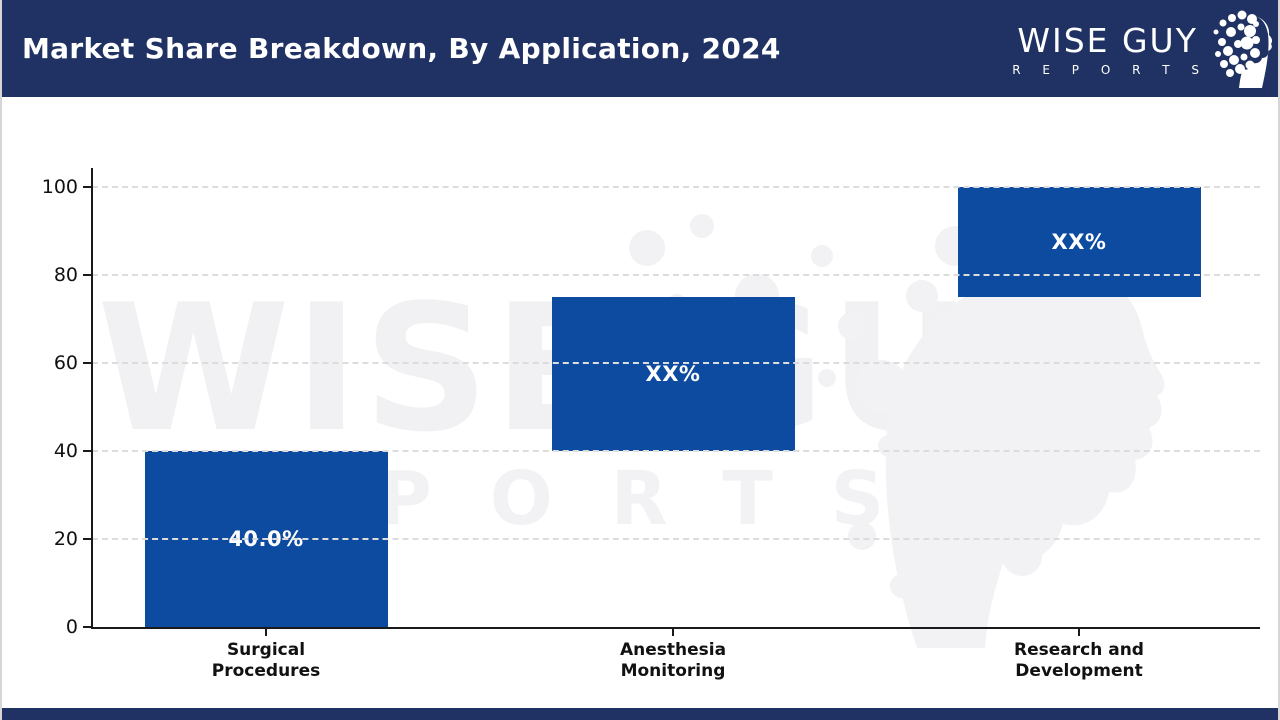 Image resolution: width=1280 pixels, height=720 pixels. Describe the element at coordinates (92, 398) in the screenshot. I see `y-axis` at that location.